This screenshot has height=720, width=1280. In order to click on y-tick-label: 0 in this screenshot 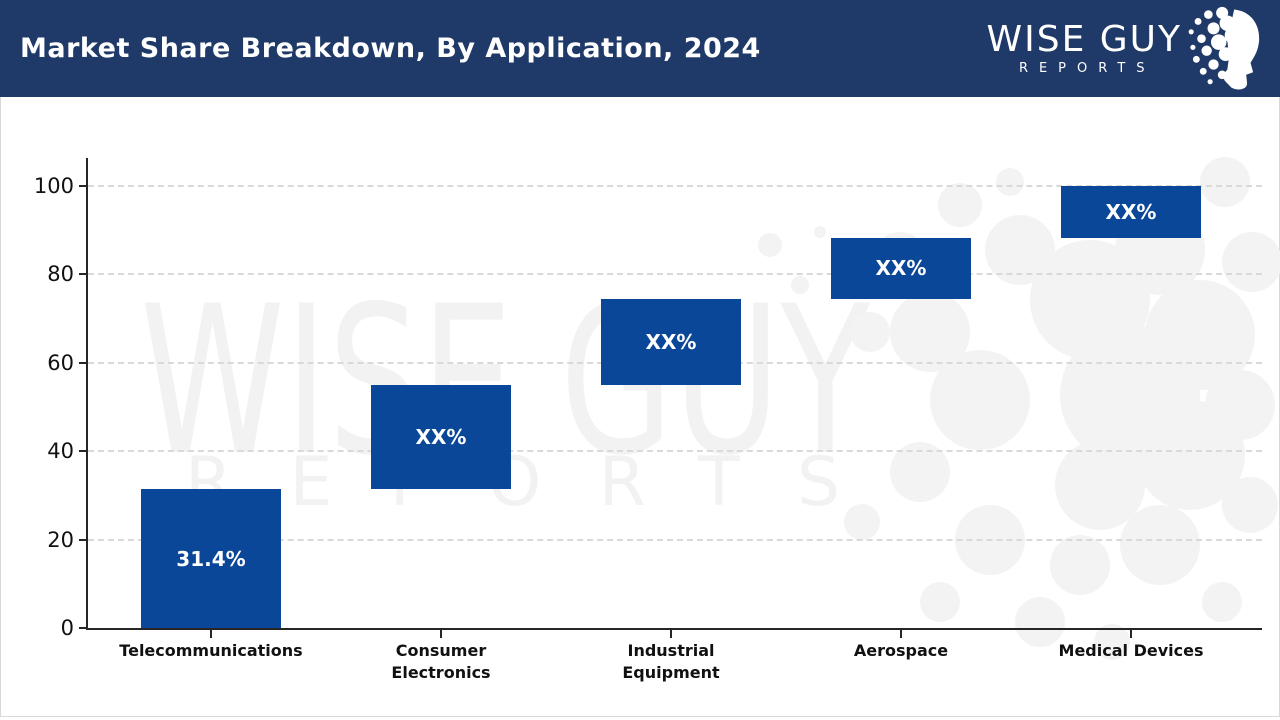, I will do `click(67, 628)`.